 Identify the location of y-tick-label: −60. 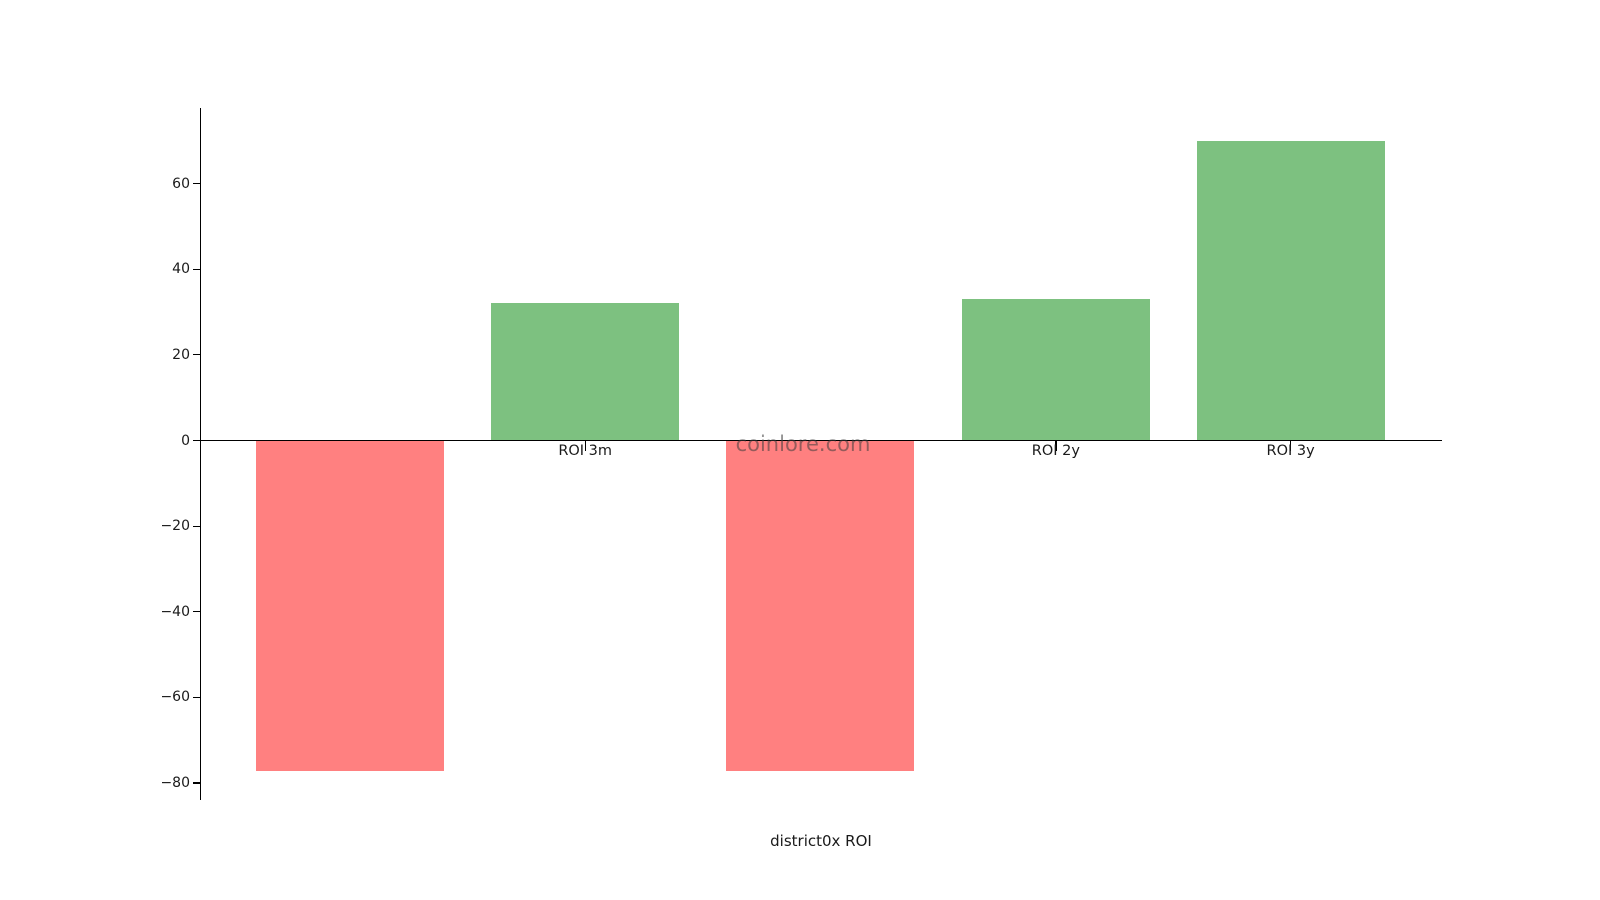
(175, 697).